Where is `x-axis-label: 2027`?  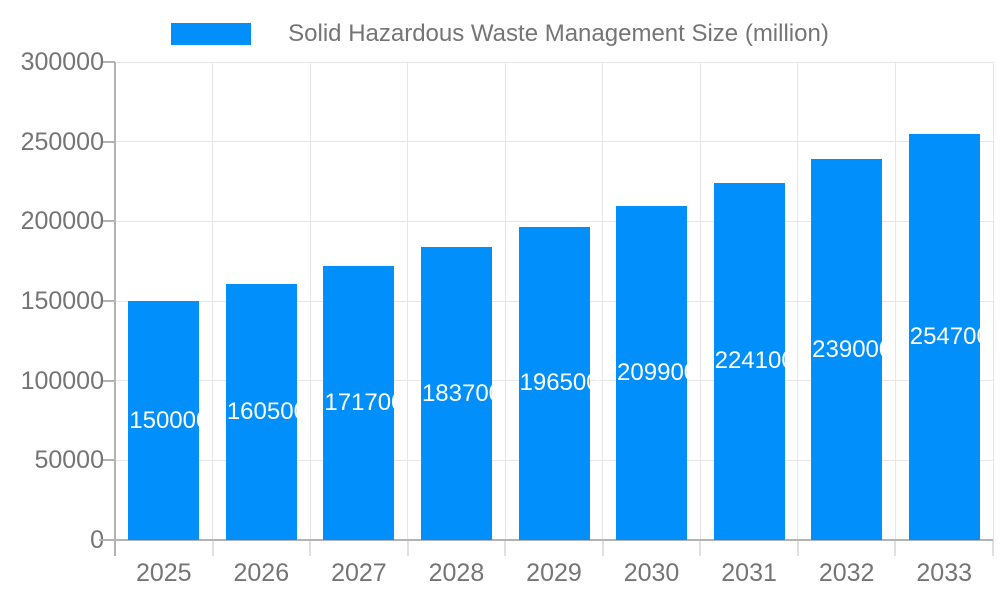 x-axis-label: 2027 is located at coordinates (359, 573).